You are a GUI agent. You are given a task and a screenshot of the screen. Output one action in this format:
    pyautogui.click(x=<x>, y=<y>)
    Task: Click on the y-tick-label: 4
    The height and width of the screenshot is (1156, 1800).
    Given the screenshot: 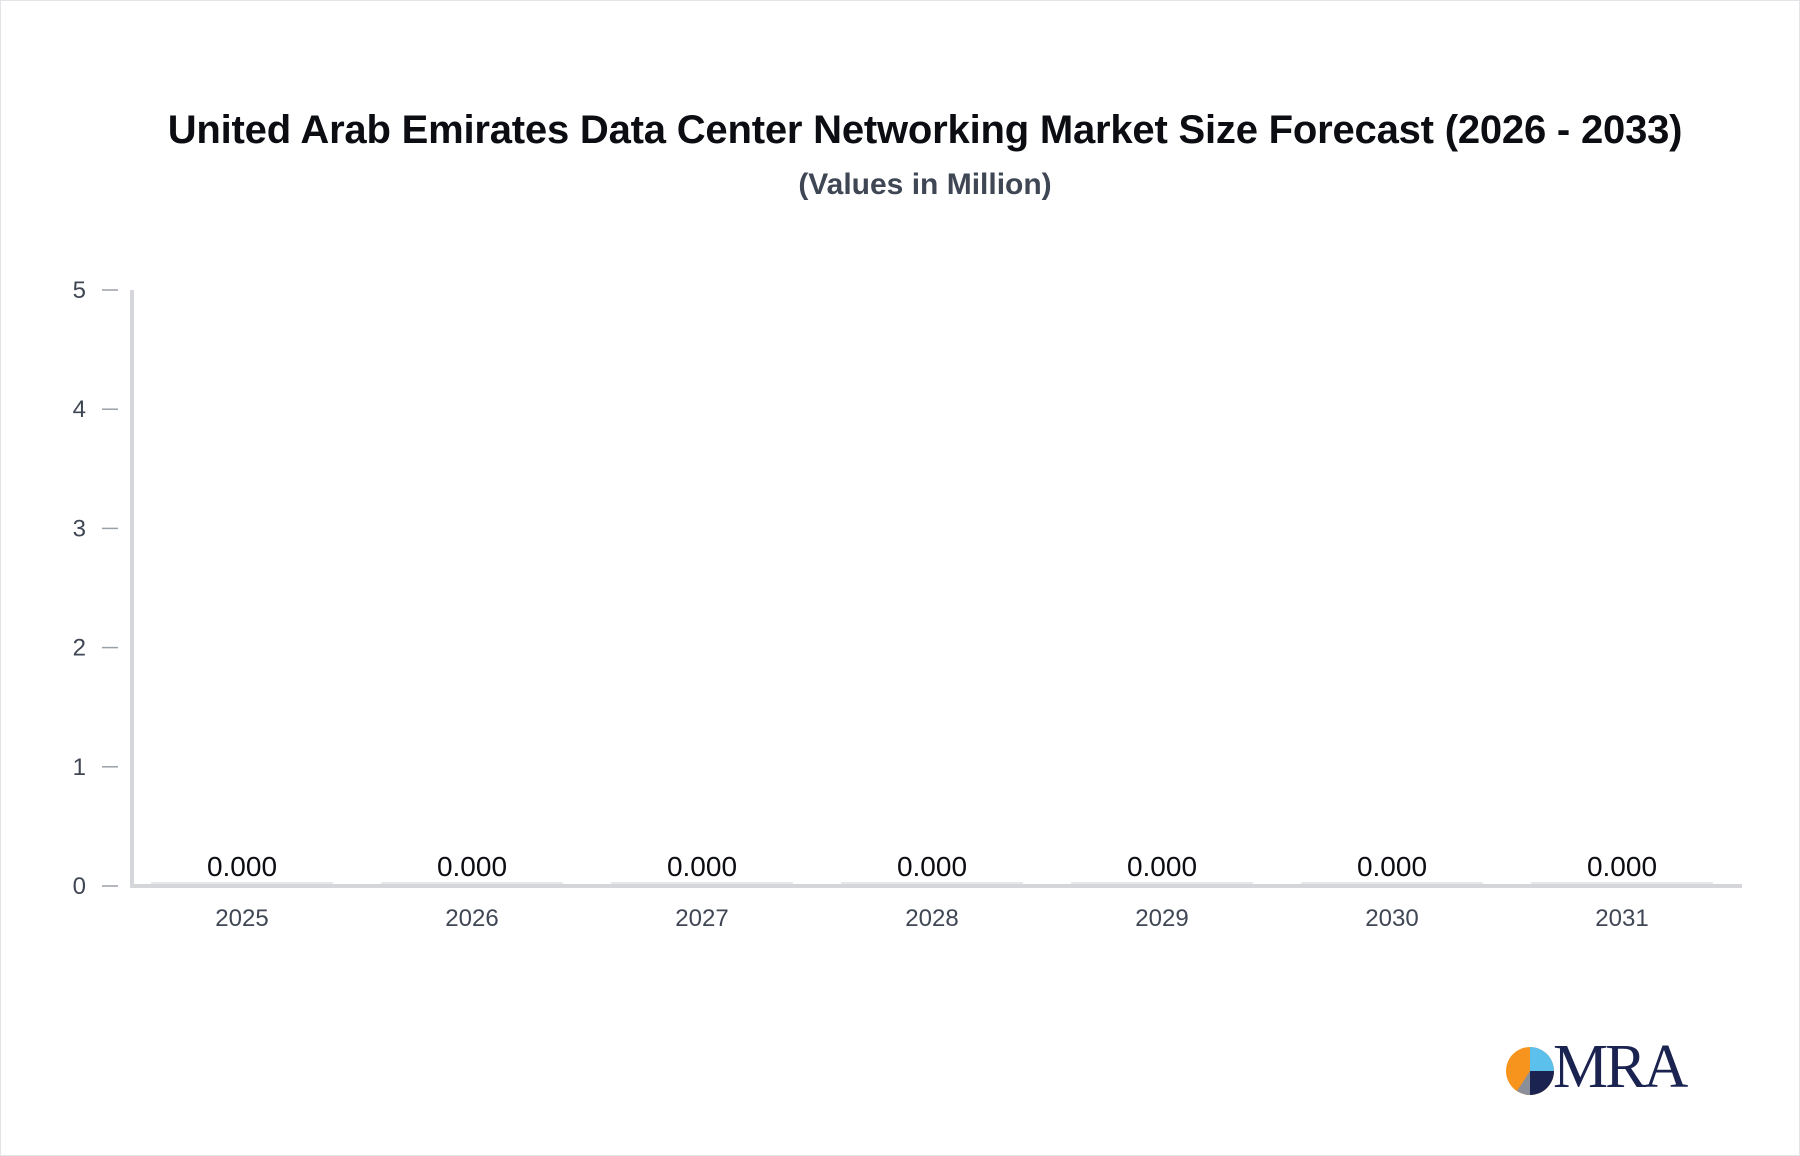 What is the action you would take?
    pyautogui.click(x=79, y=409)
    